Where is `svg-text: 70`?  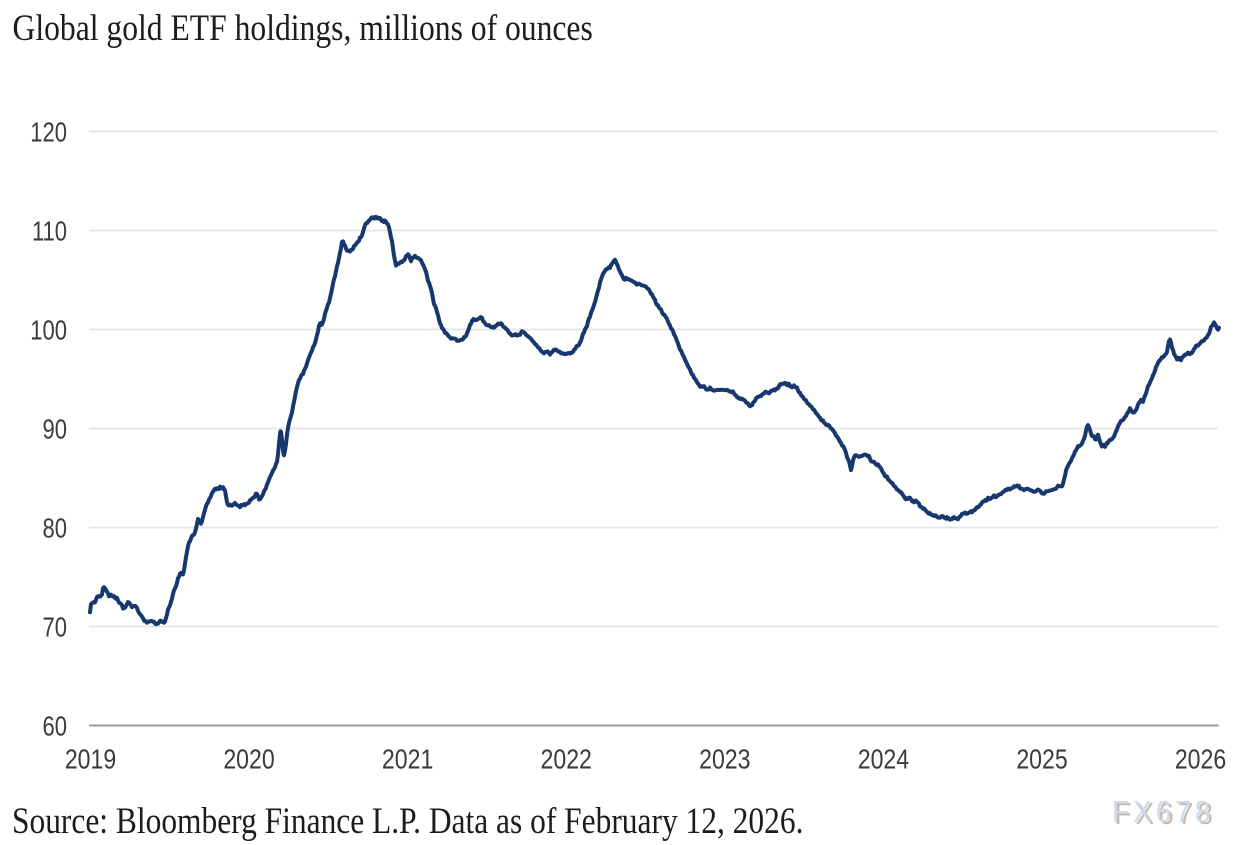 svg-text: 70 is located at coordinates (55, 627).